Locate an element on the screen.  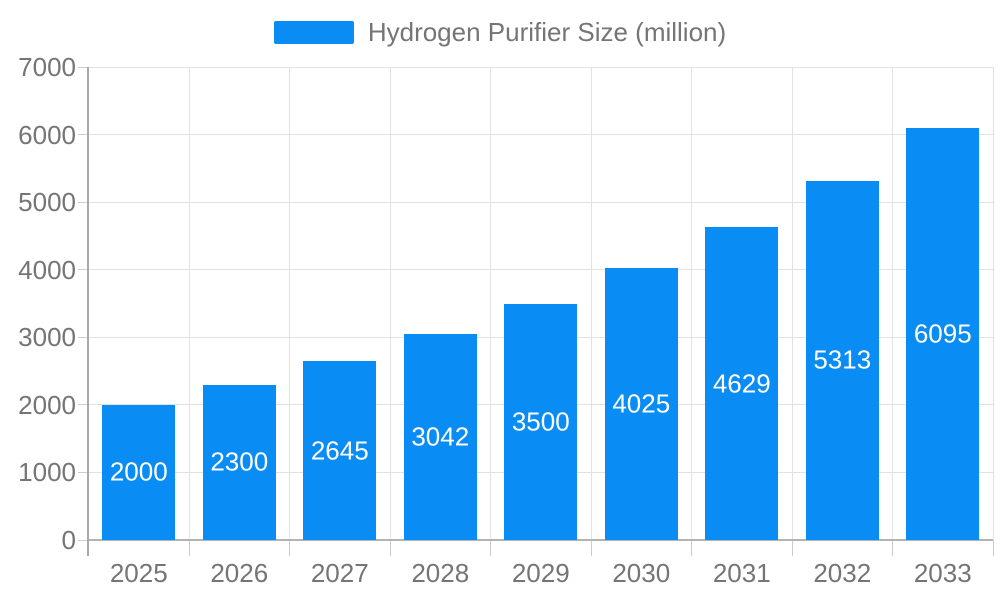
bar-value-label: 2000 is located at coordinates (138, 471).